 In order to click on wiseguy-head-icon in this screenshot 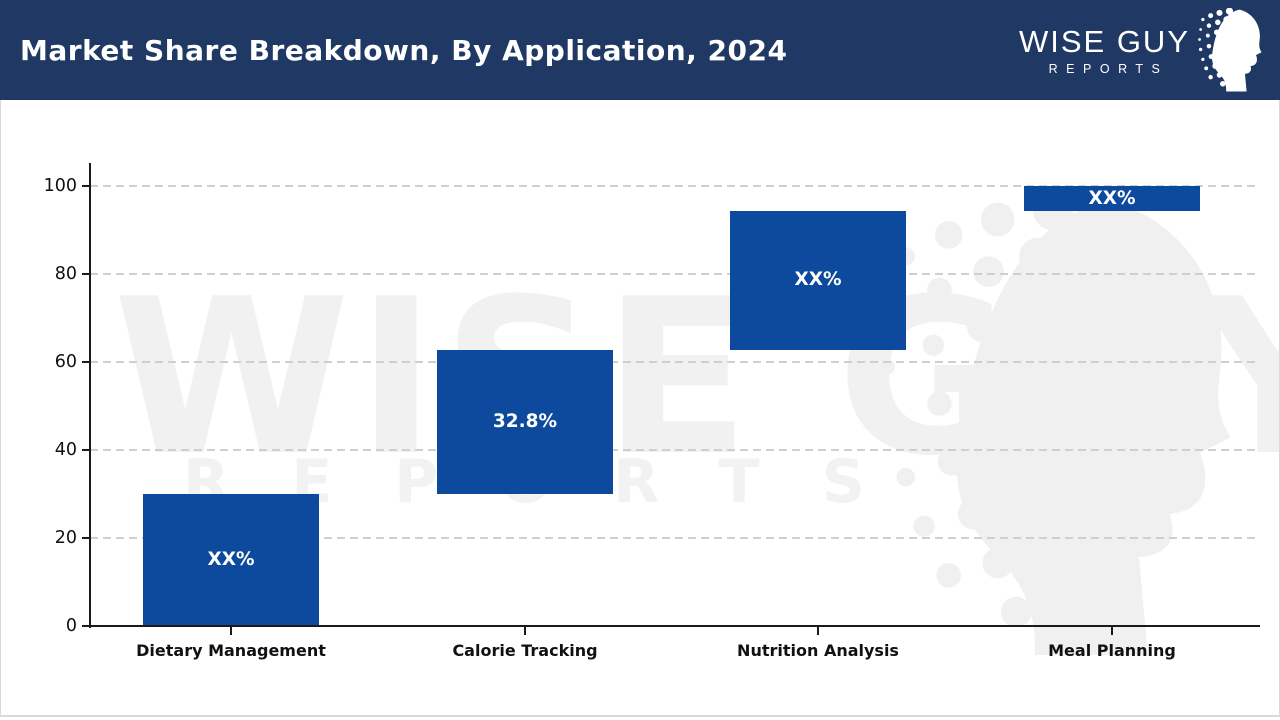, I will do `click(1230, 50)`.